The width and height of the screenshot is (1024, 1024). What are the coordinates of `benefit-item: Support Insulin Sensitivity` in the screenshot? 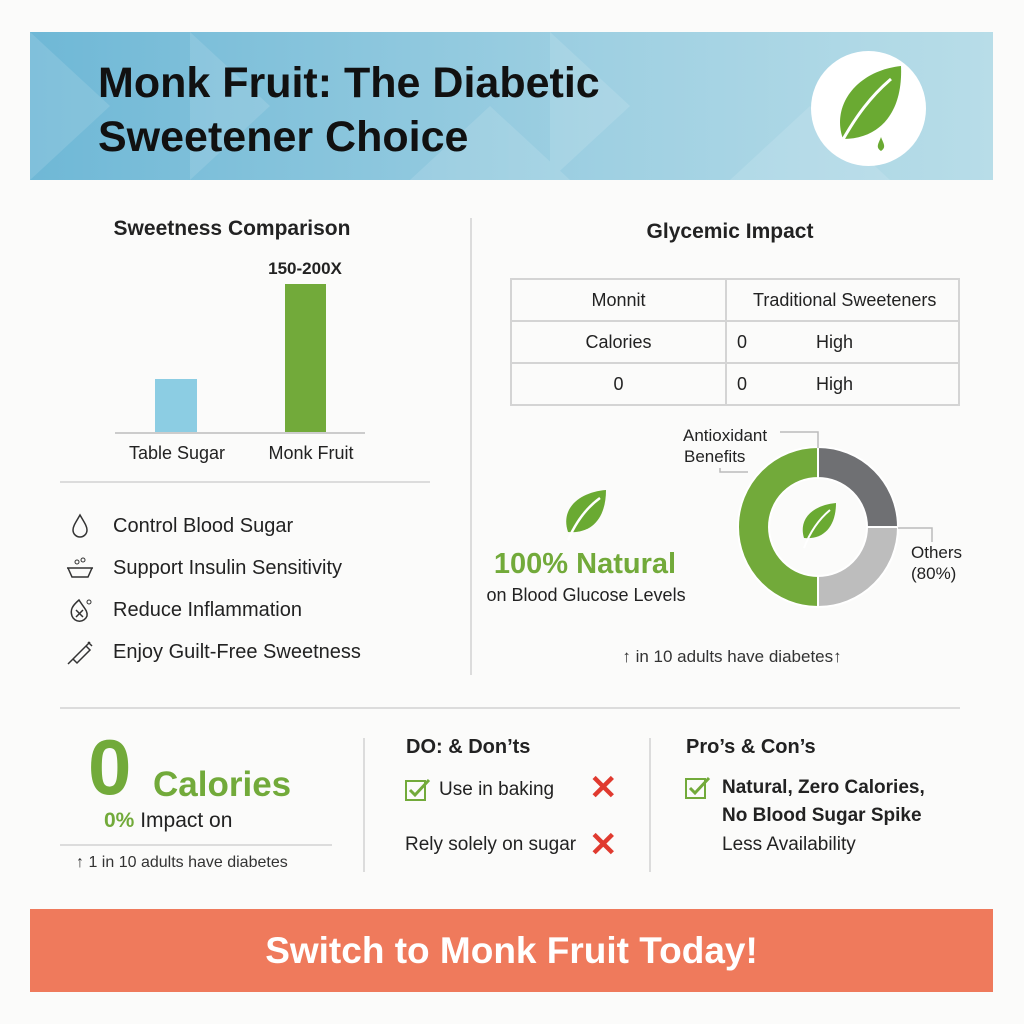 It's located at (228, 568).